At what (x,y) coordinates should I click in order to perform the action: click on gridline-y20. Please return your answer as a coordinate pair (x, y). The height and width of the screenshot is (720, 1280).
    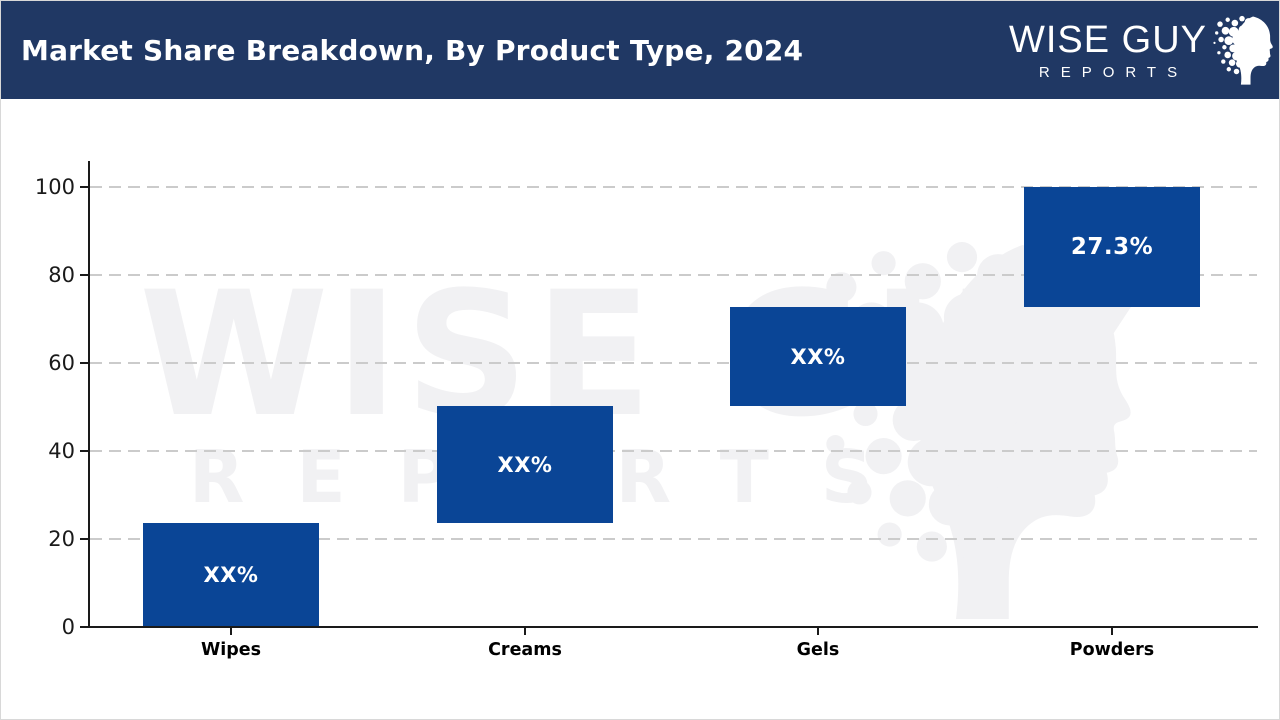
    Looking at the image, I should click on (673, 539).